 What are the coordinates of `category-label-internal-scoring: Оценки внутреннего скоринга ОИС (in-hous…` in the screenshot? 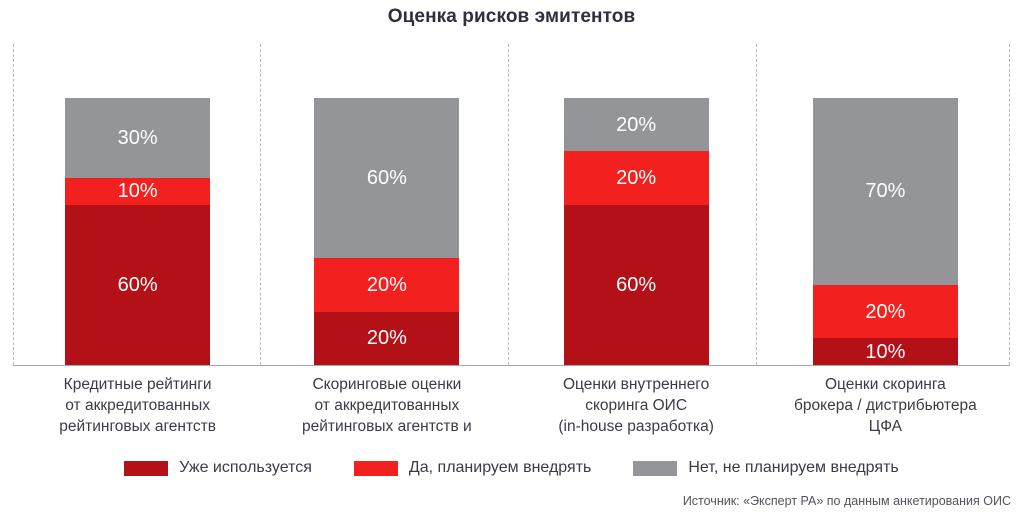 It's located at (636, 405).